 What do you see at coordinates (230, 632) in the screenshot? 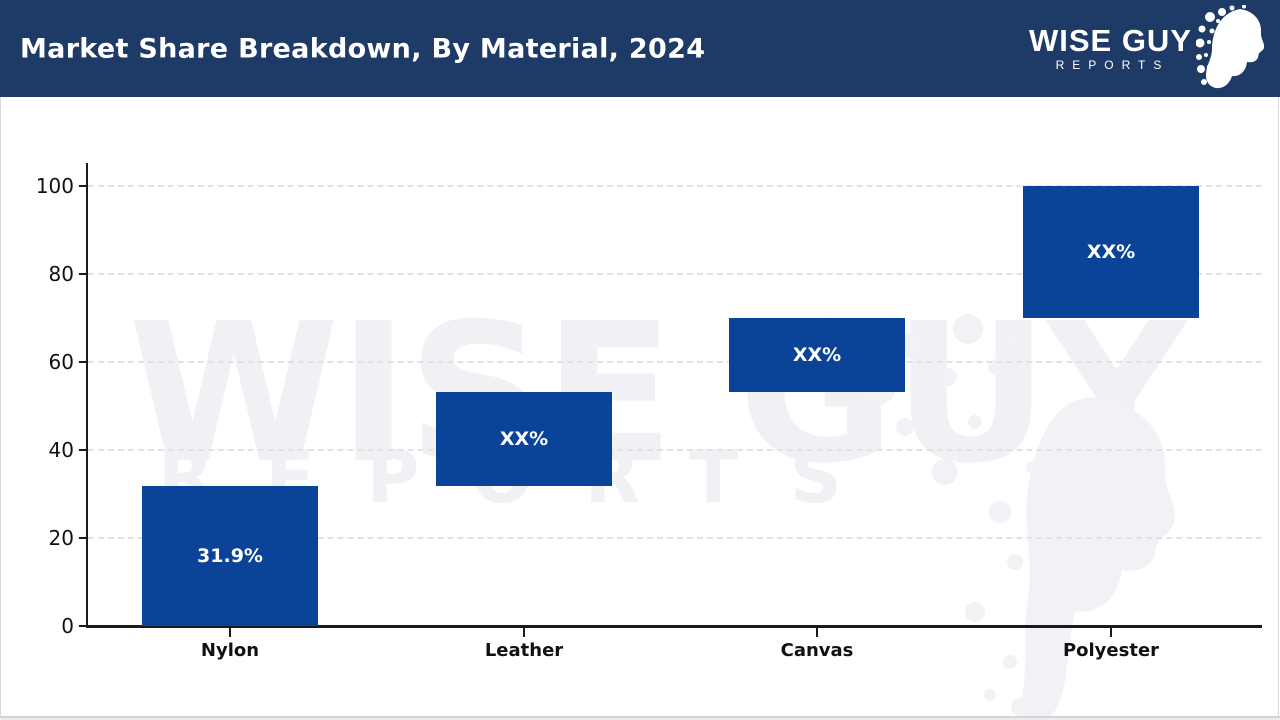
I see `x-tick-nylon` at bounding box center [230, 632].